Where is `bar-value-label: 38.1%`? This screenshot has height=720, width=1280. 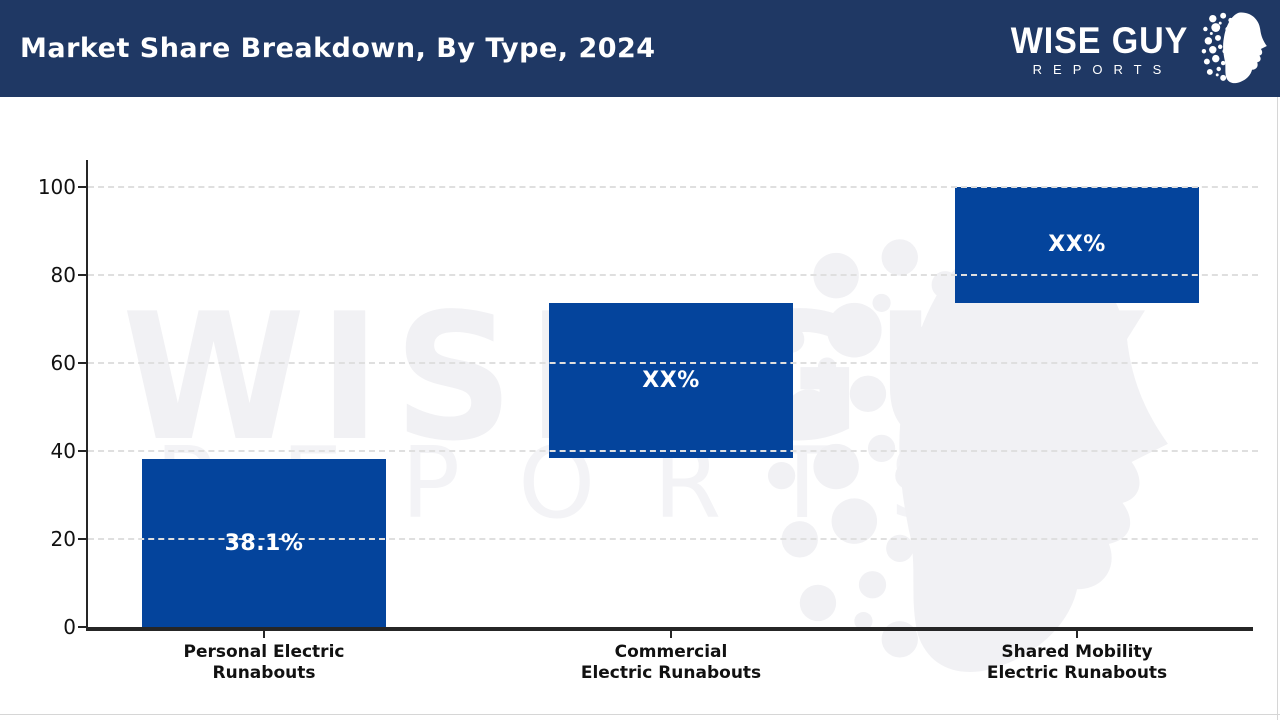 bar-value-label: 38.1% is located at coordinates (264, 543).